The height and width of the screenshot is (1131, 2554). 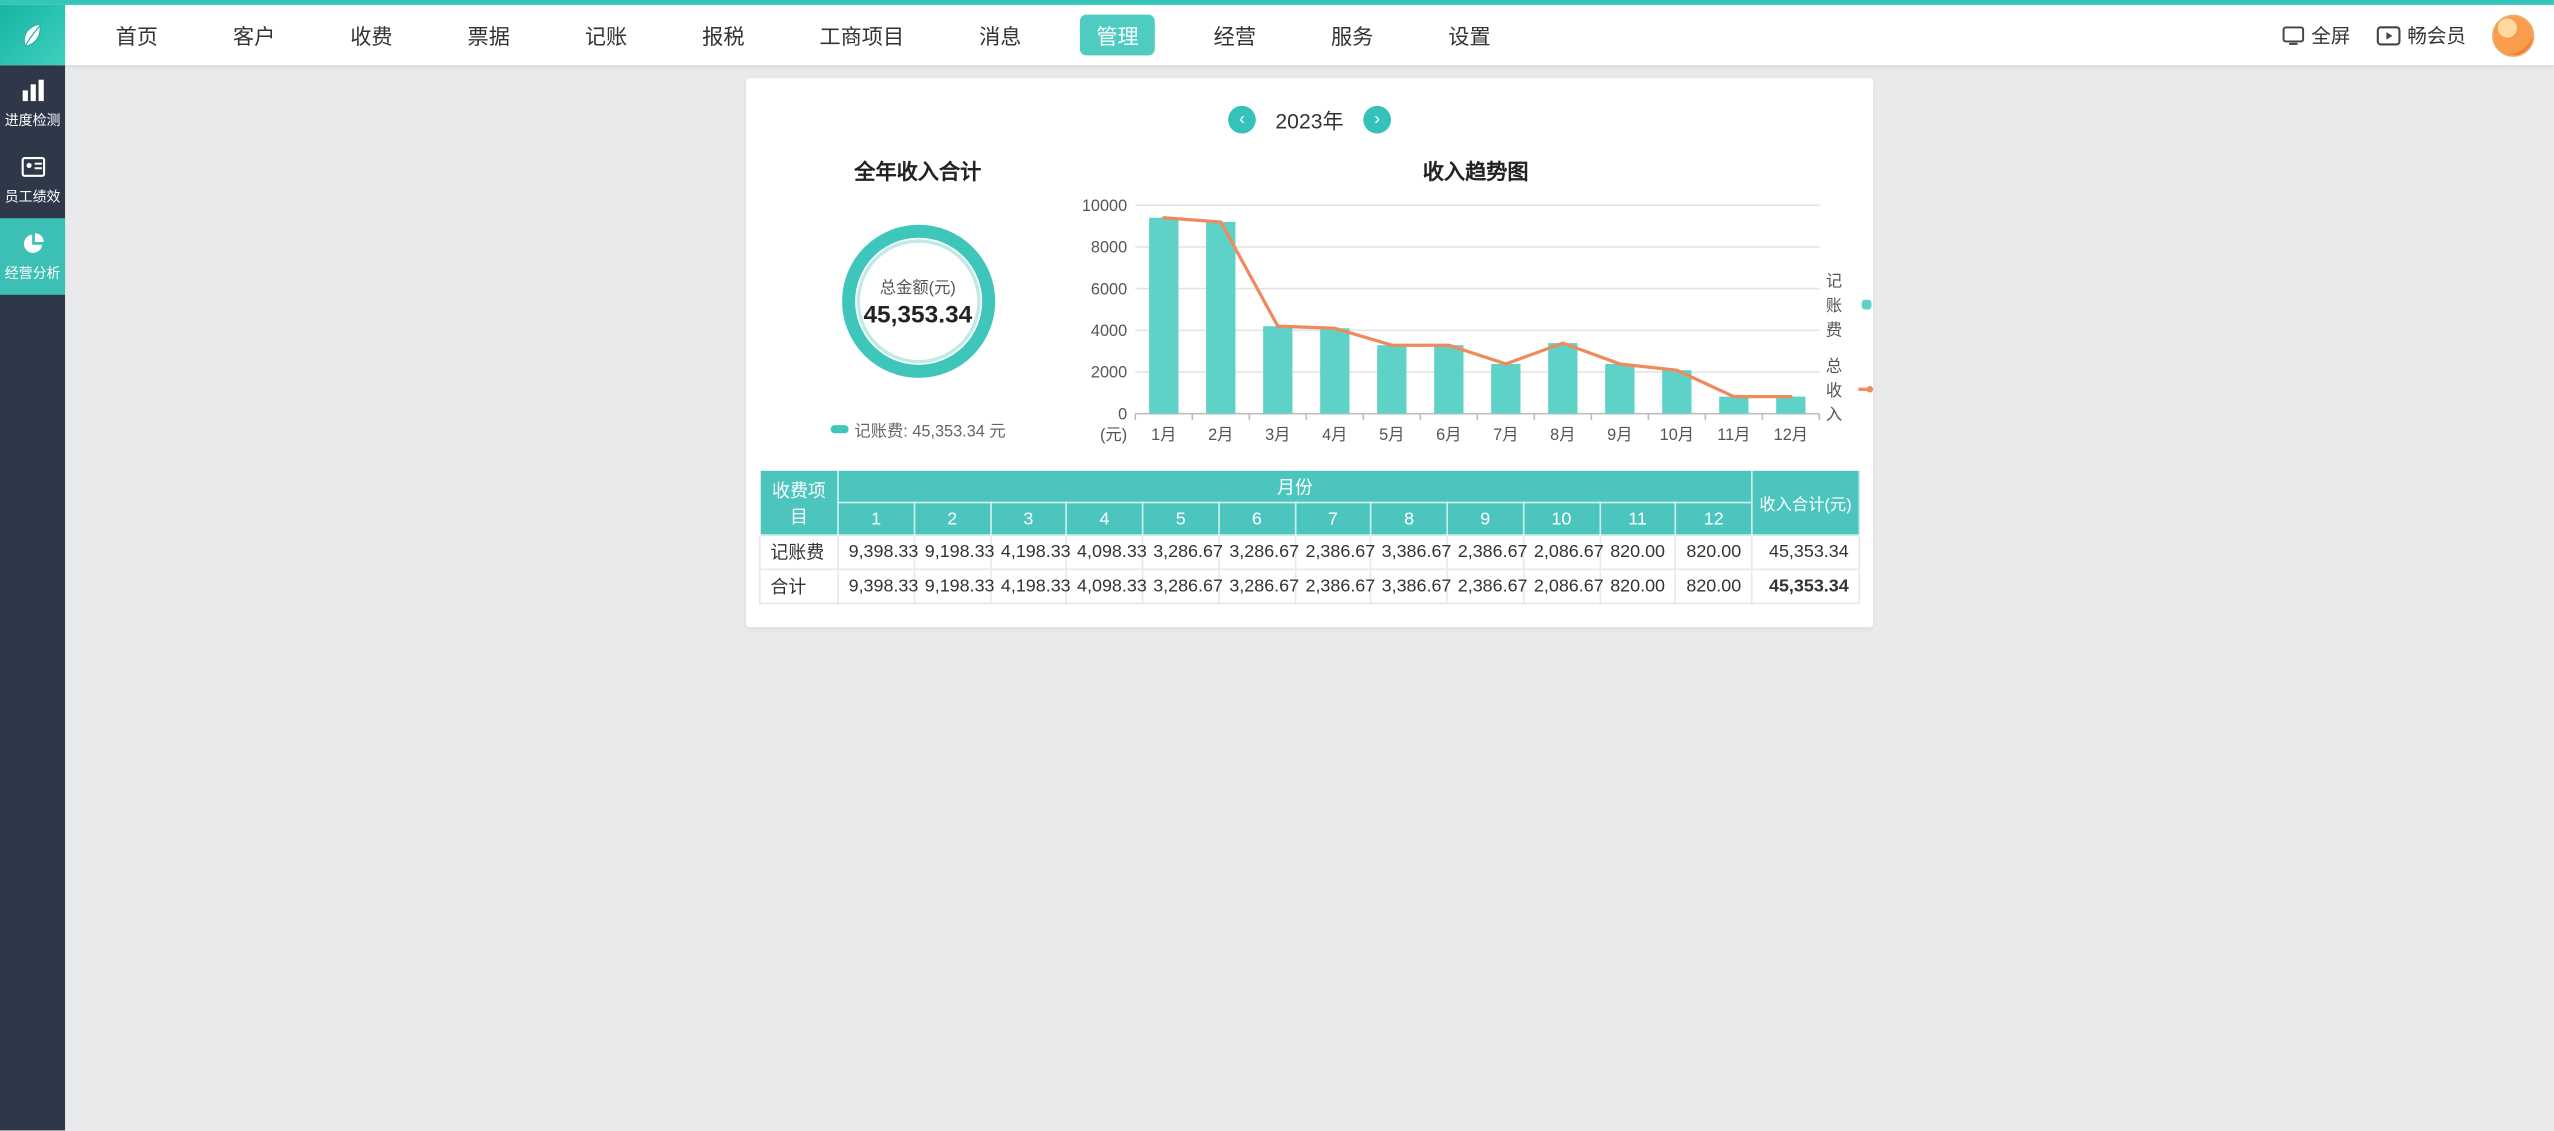 I want to click on nav-item-service: 服务, so click(x=1352, y=35).